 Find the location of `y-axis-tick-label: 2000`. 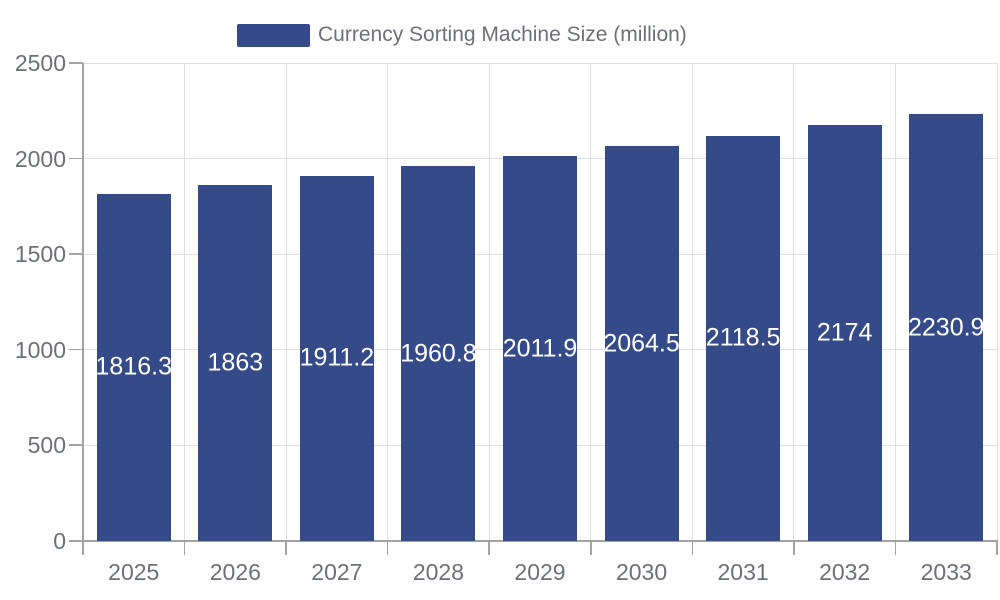

y-axis-tick-label: 2000 is located at coordinates (40, 158).